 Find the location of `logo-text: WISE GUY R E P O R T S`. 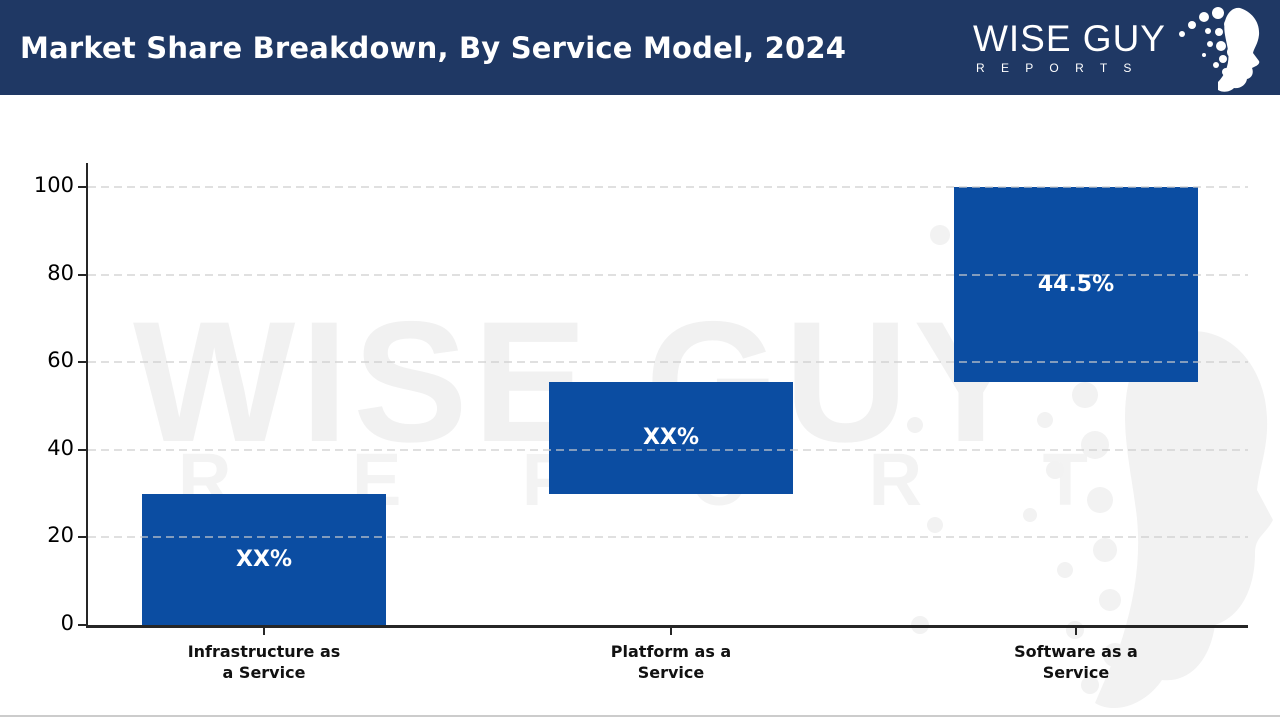

logo-text: WISE GUY R E P O R T S is located at coordinates (1069, 47).